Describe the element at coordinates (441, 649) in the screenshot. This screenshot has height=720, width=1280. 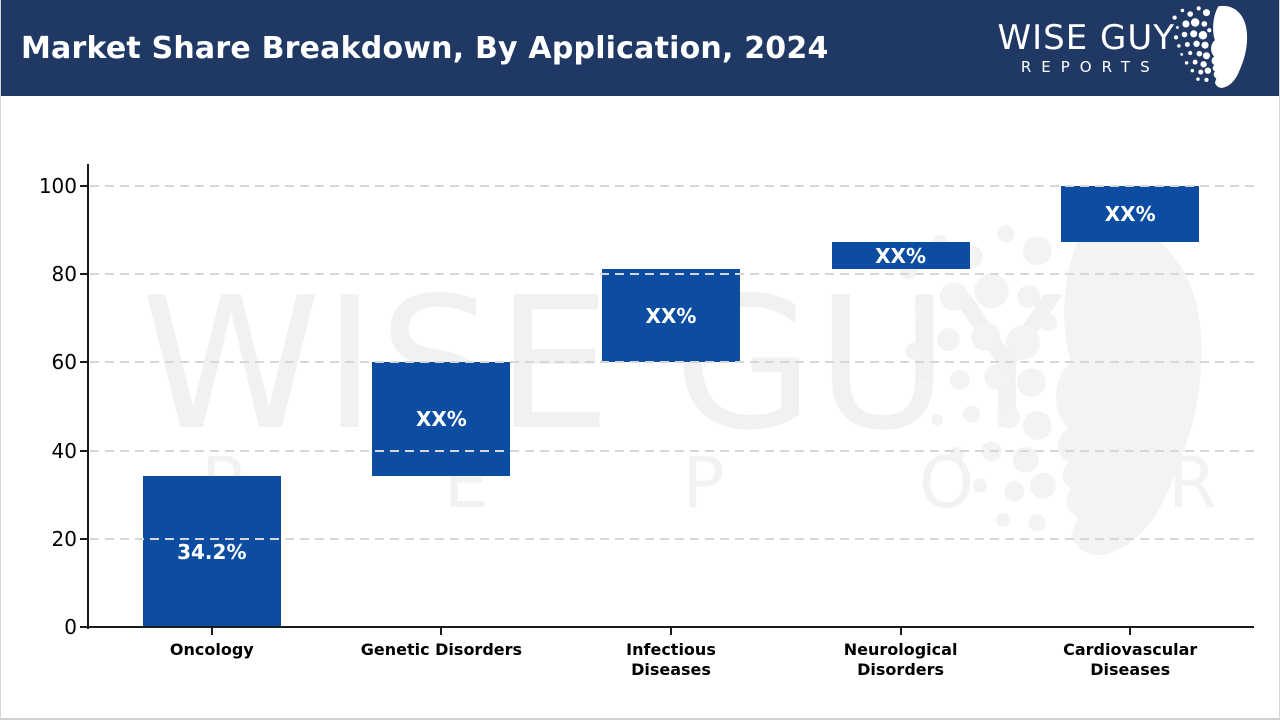
I see `x-tick-label-1: Genetic Disorders` at that location.